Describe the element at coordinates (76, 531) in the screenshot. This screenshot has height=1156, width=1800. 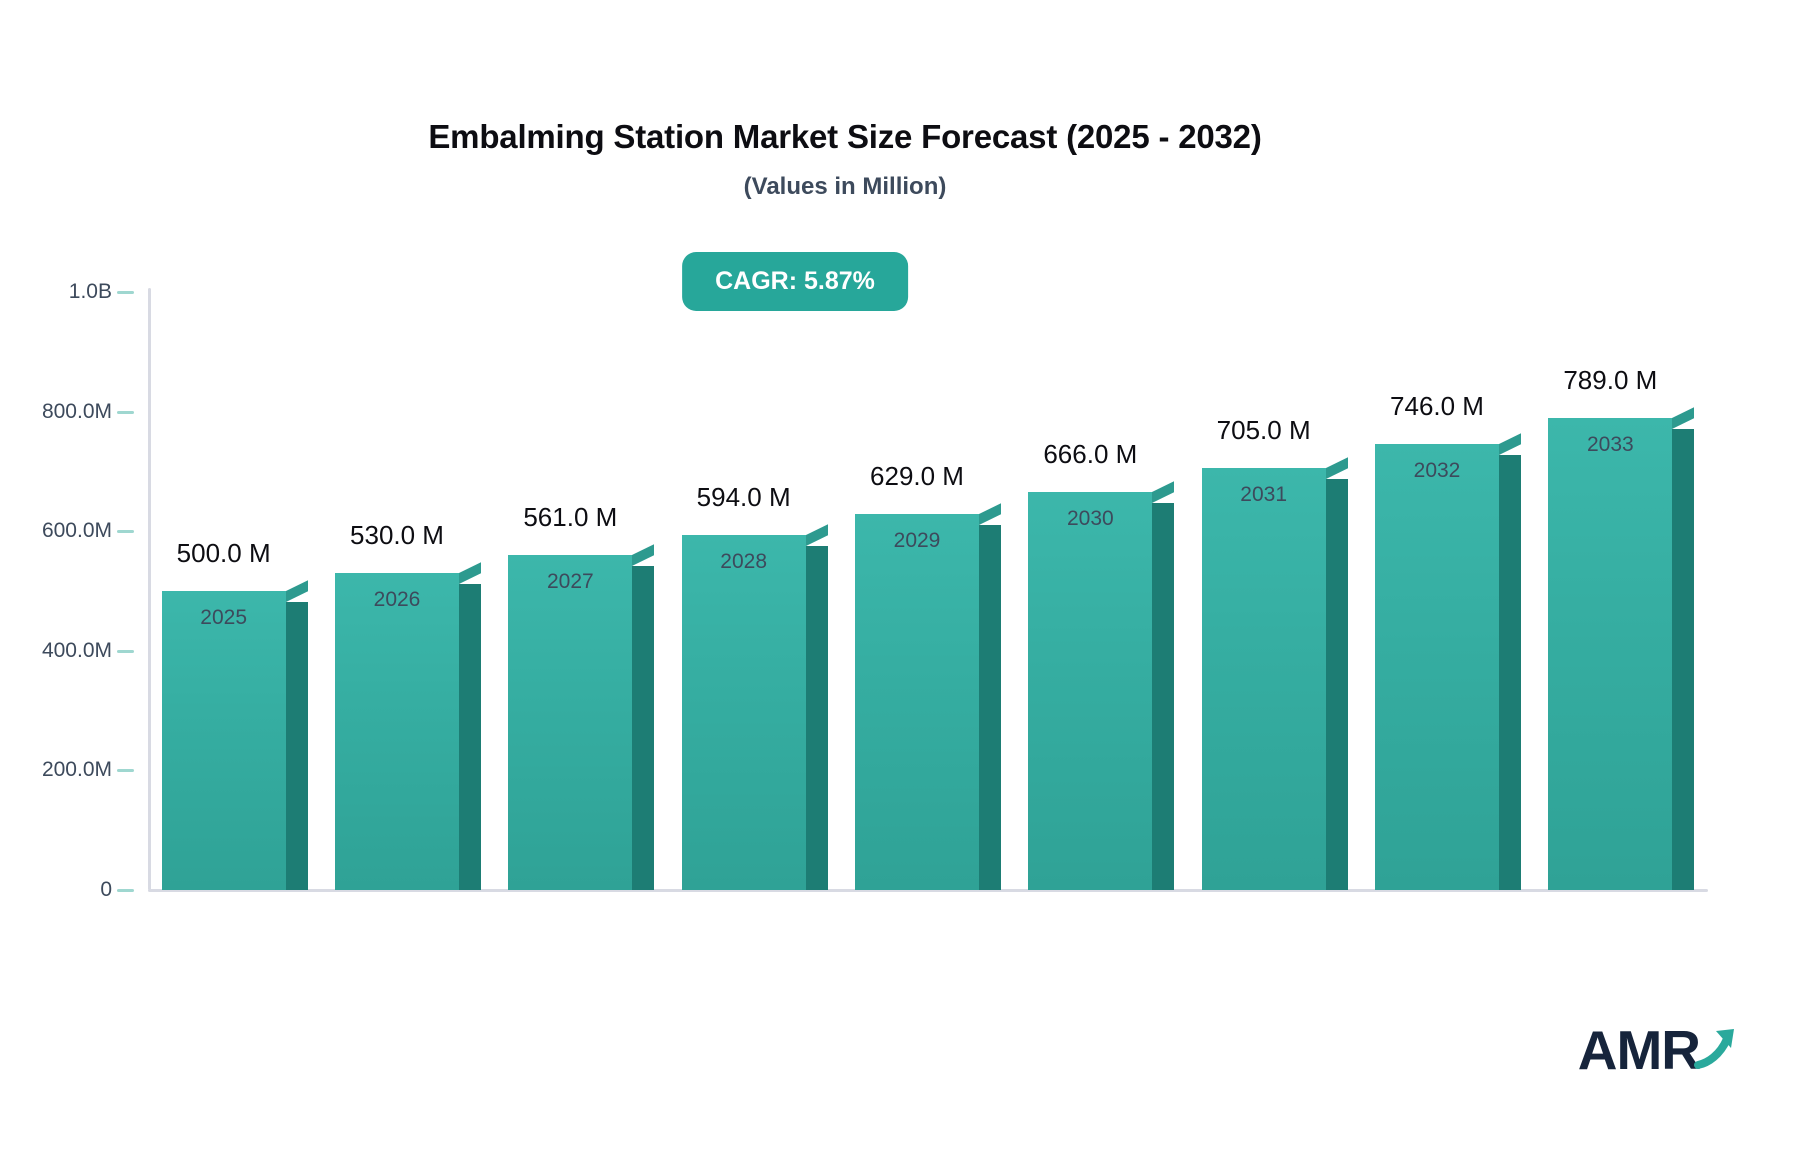
I see `y-axis-tick-label: 600.0M` at that location.